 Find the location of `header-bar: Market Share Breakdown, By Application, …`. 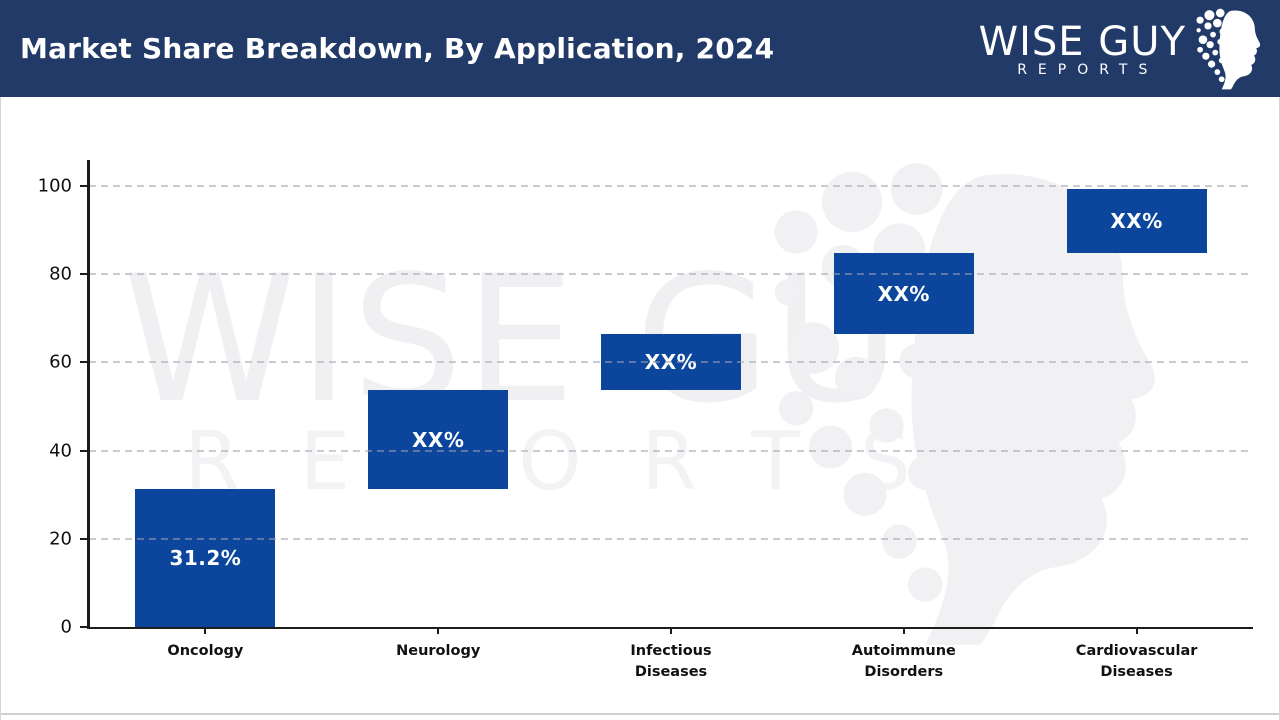

header-bar: Market Share Breakdown, By Application, … is located at coordinates (640, 48).